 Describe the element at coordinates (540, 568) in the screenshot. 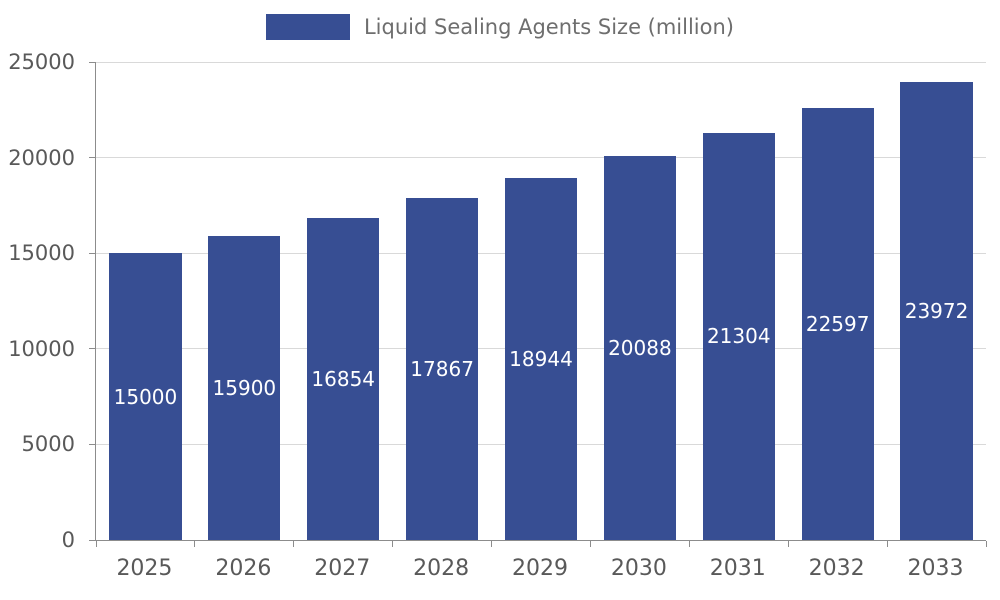

I see `x-tick-label: 2029` at that location.